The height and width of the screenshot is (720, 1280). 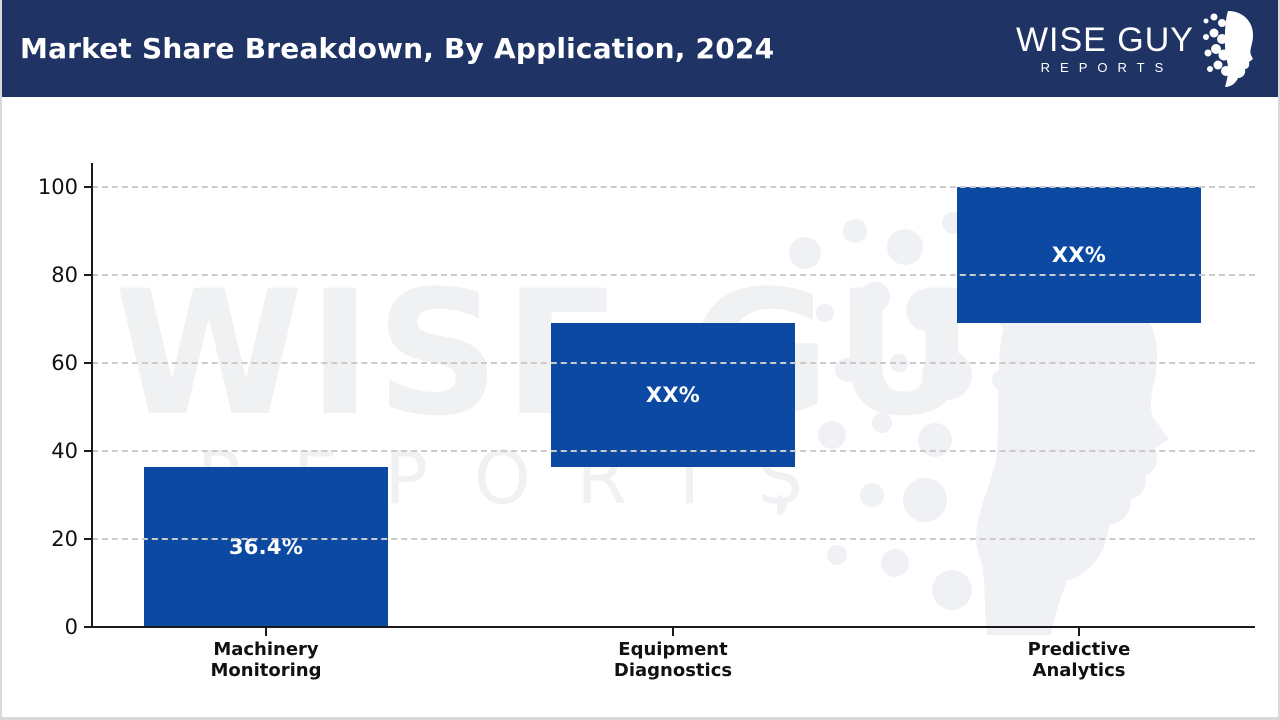 What do you see at coordinates (1107, 67) in the screenshot?
I see `brand-subtitle: REPORTS` at bounding box center [1107, 67].